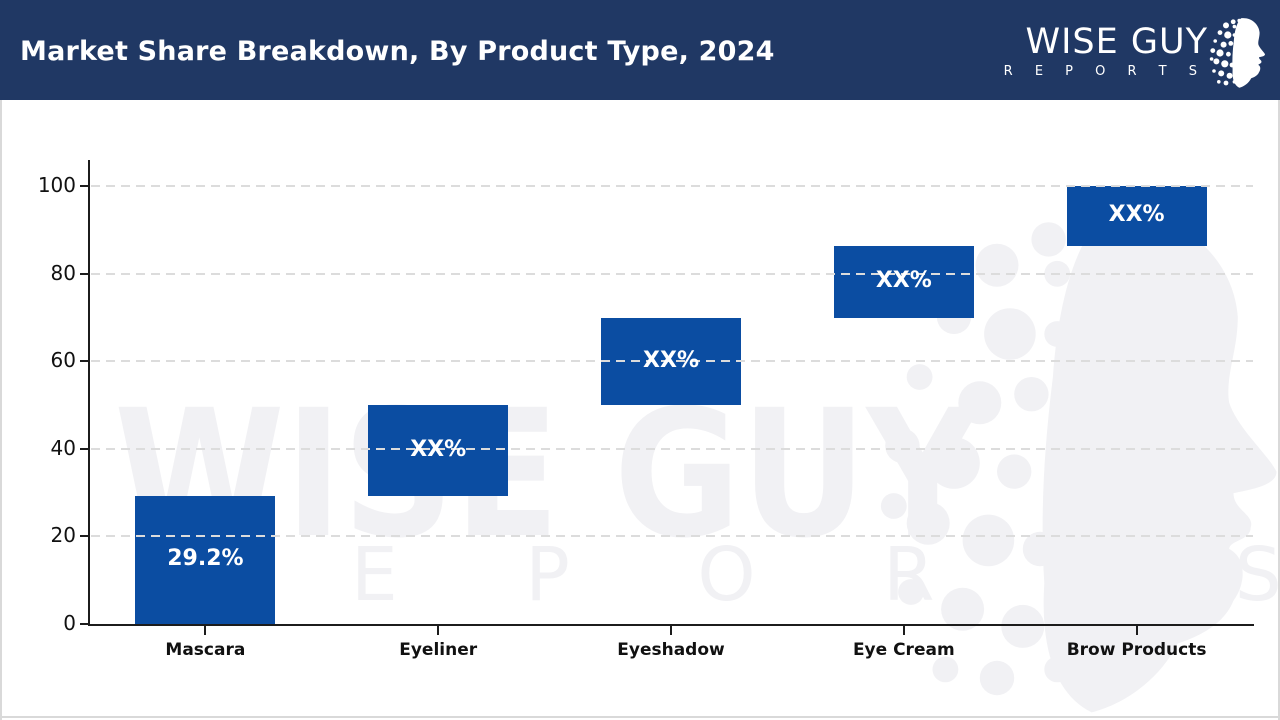 The image size is (1280, 720). I want to click on bar-mascara, so click(205, 560).